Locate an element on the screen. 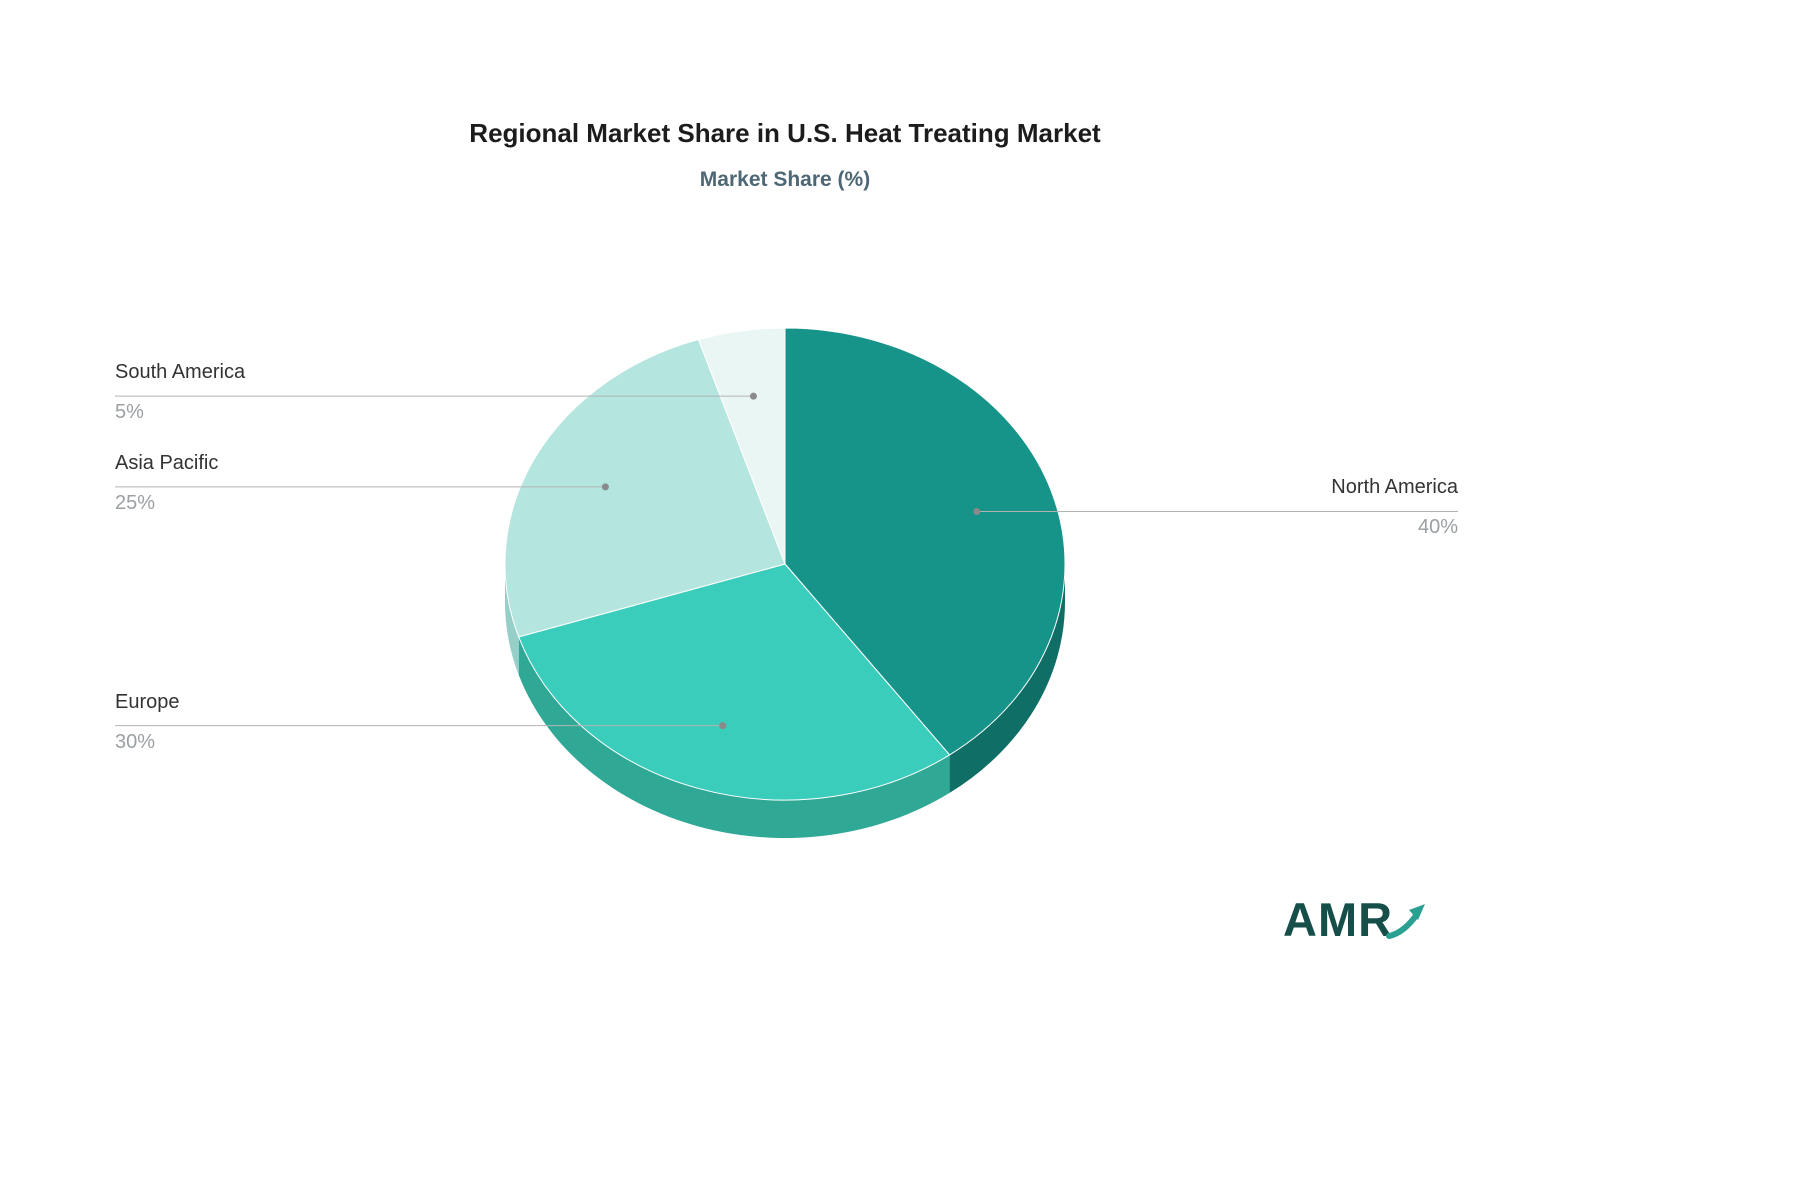 The height and width of the screenshot is (1196, 1800). slice-label-name: South America is located at coordinates (180, 372).